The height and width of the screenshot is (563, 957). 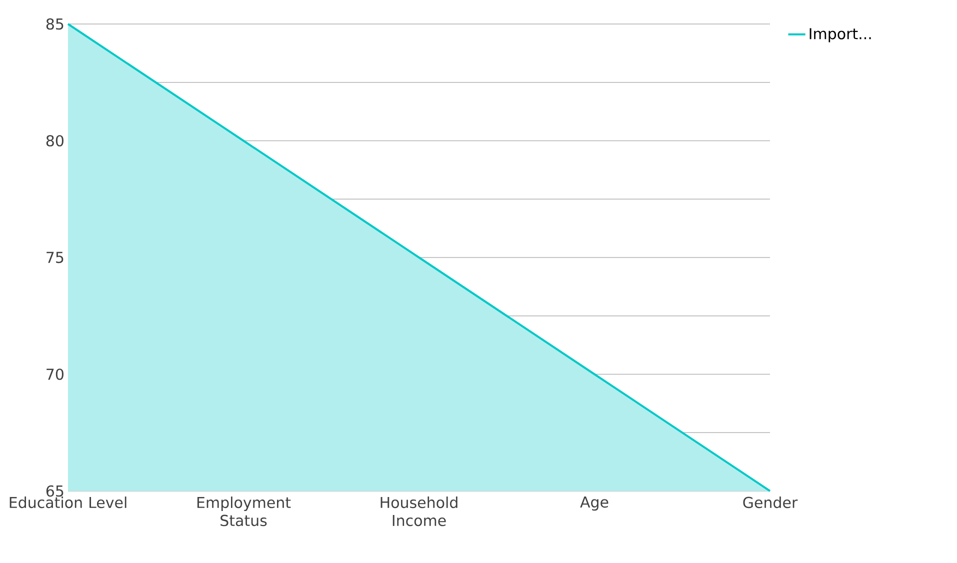 I want to click on x-tick-label: Employment Status, so click(x=244, y=511).